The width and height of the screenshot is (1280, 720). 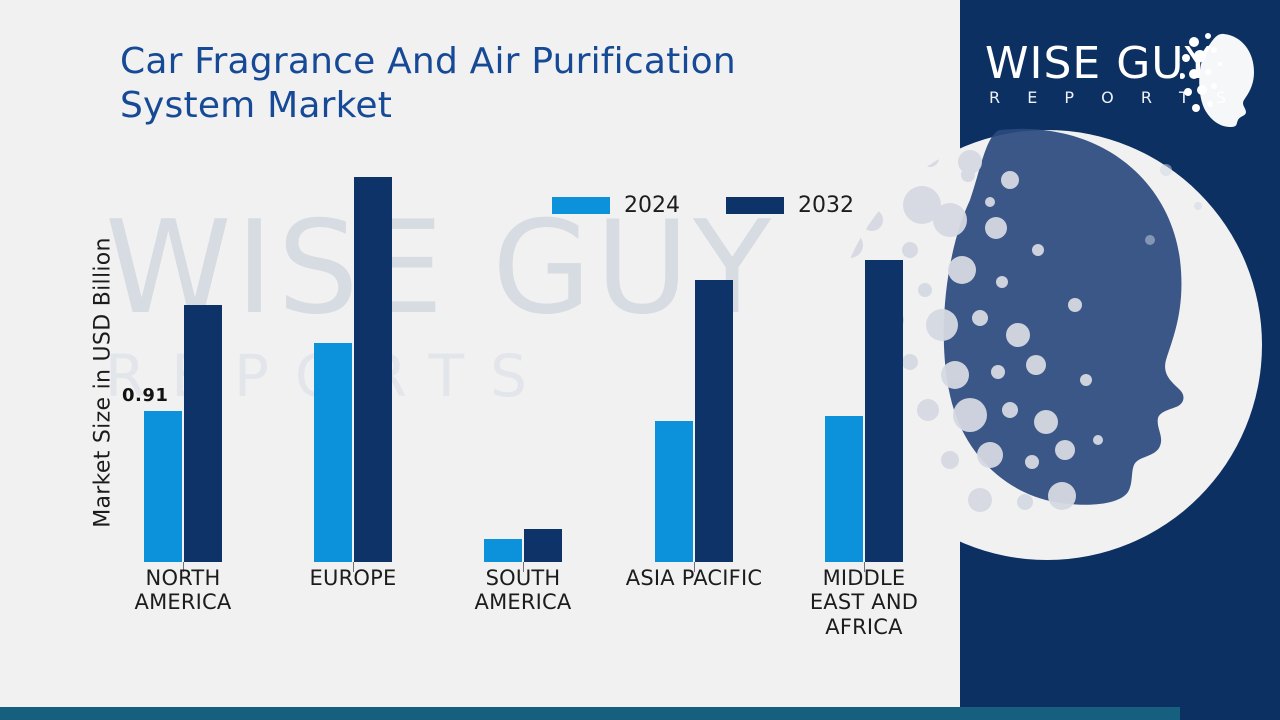 I want to click on legend-swatch-2024, so click(x=581, y=205).